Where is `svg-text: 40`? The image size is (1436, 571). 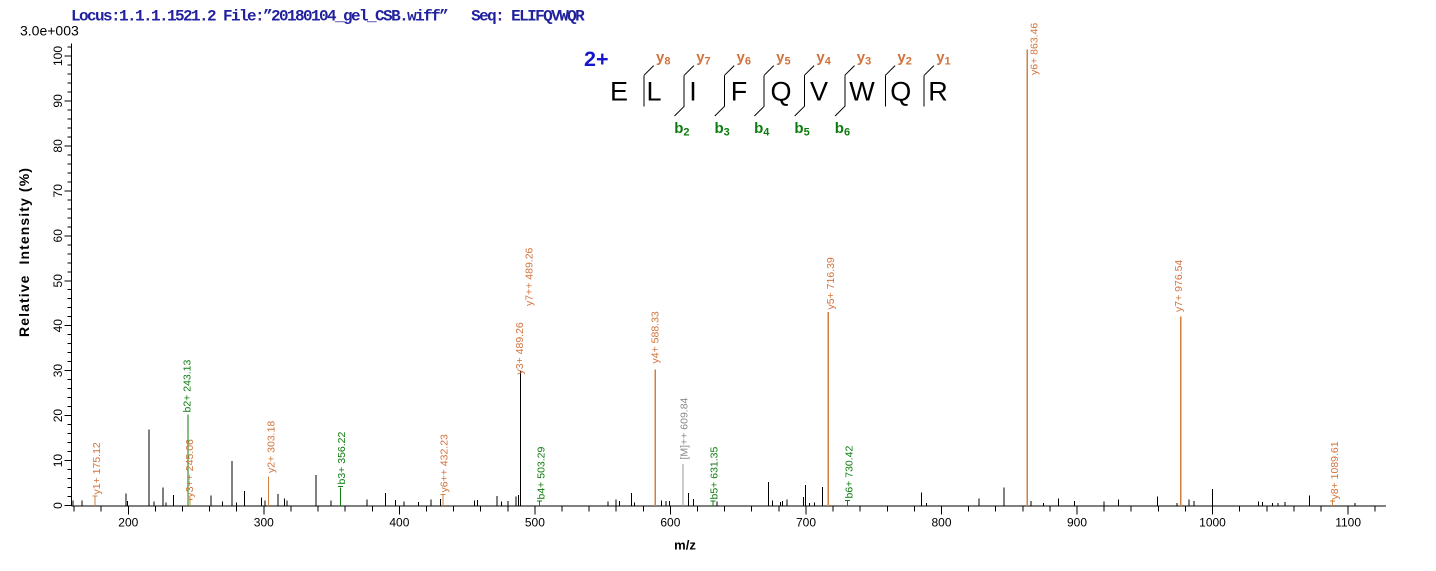
svg-text: 40 is located at coordinates (58, 326).